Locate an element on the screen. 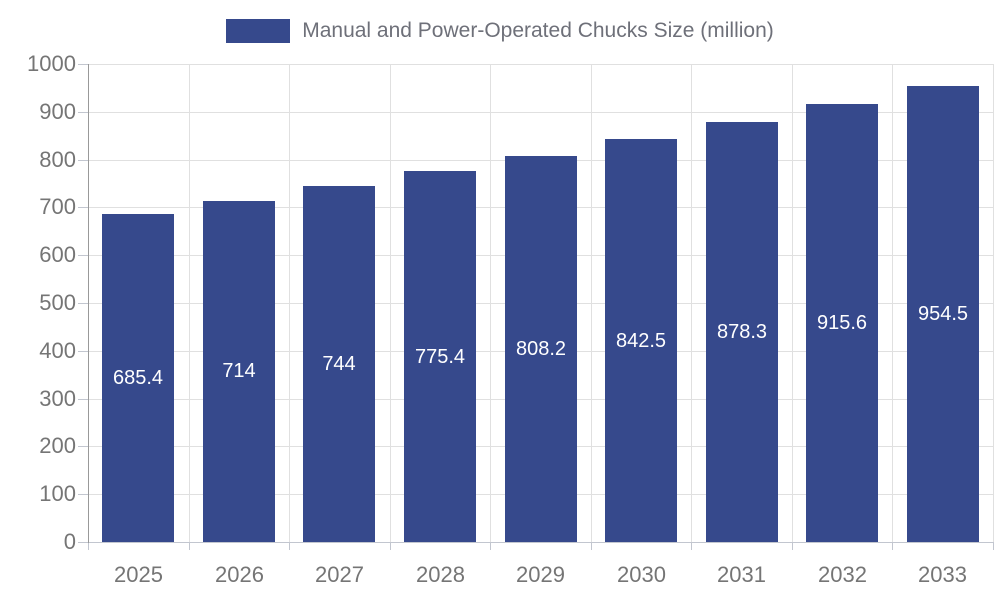 Image resolution: width=1000 pixels, height=600 pixels. bar-value-label: 878.3 is located at coordinates (742, 332).